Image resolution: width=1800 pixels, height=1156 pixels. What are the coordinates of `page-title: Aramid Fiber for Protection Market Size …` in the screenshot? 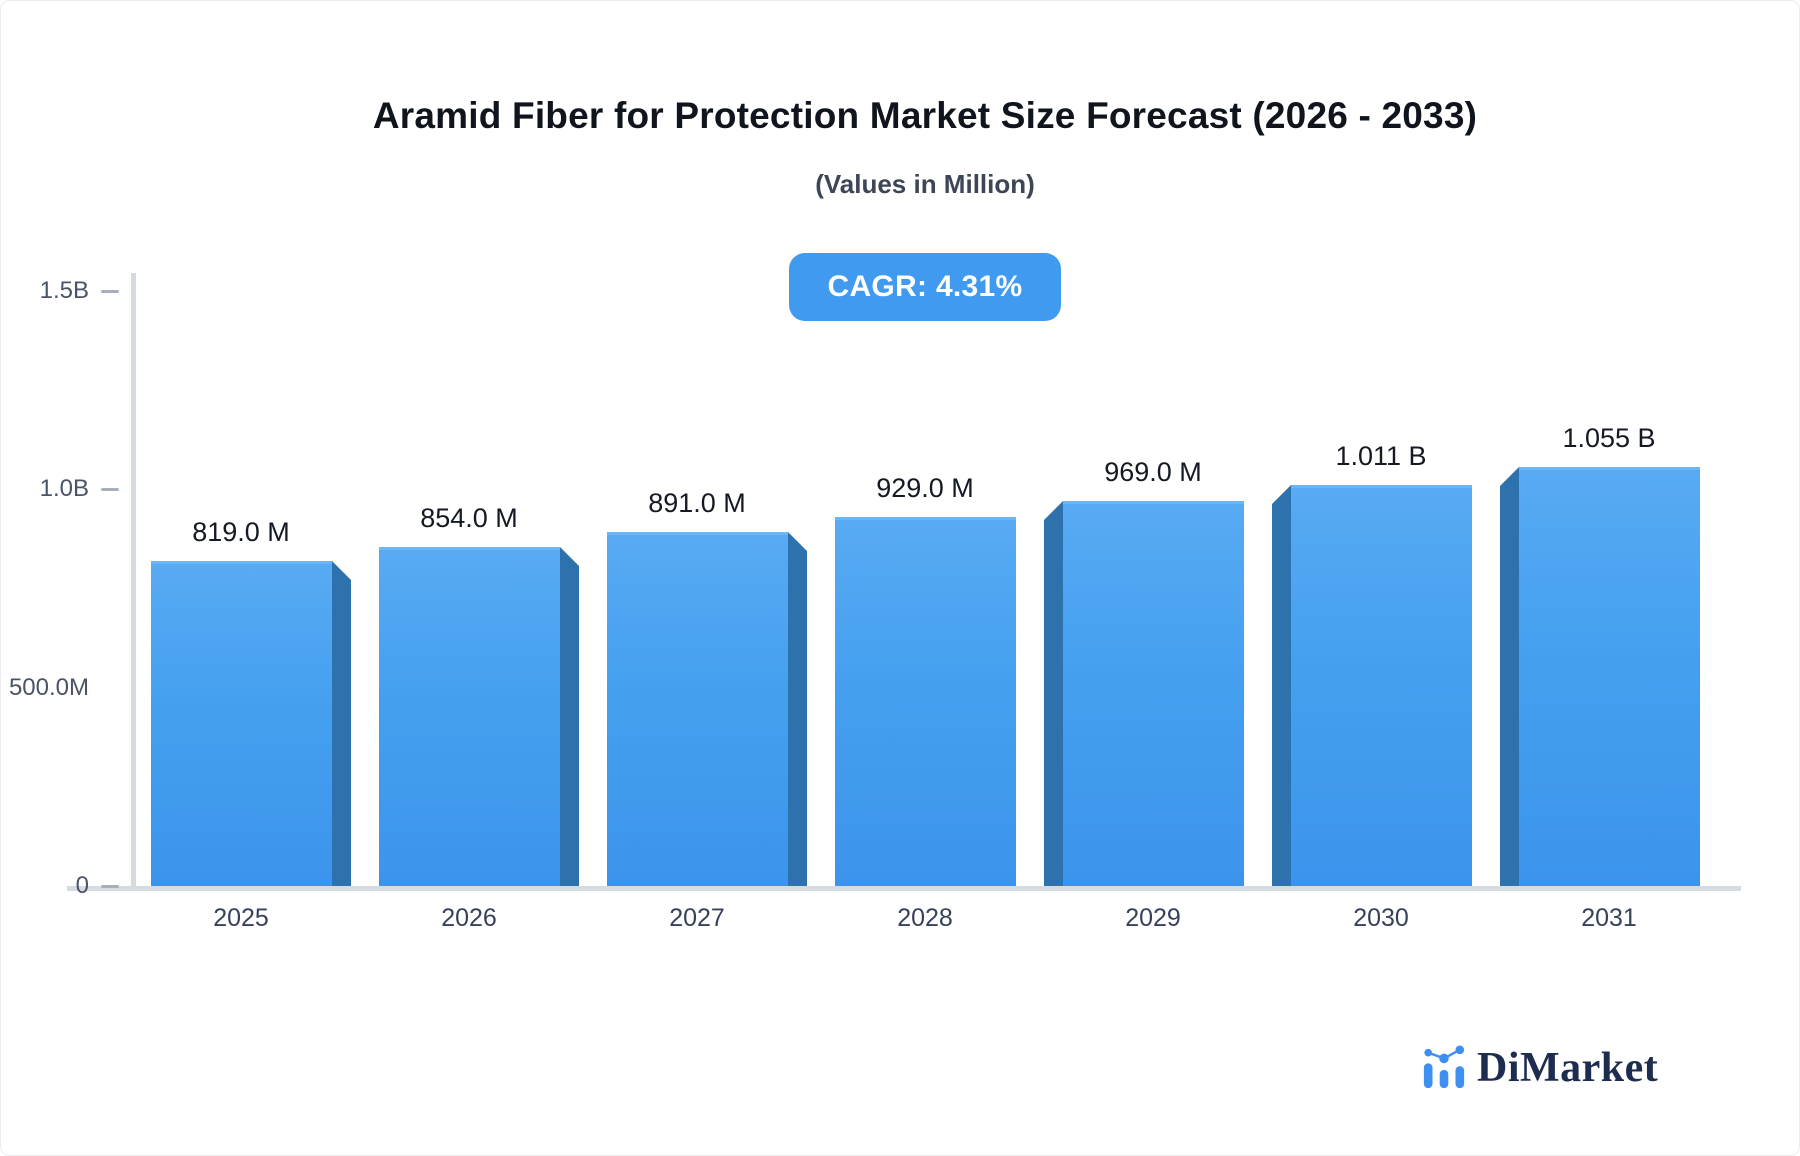 It's located at (925, 115).